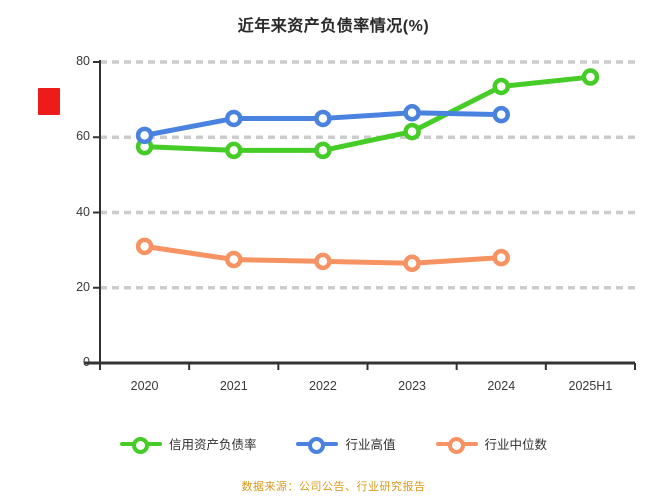 The width and height of the screenshot is (667, 500). Describe the element at coordinates (516, 445) in the screenshot. I see `legend-label: 行业中位数` at that location.